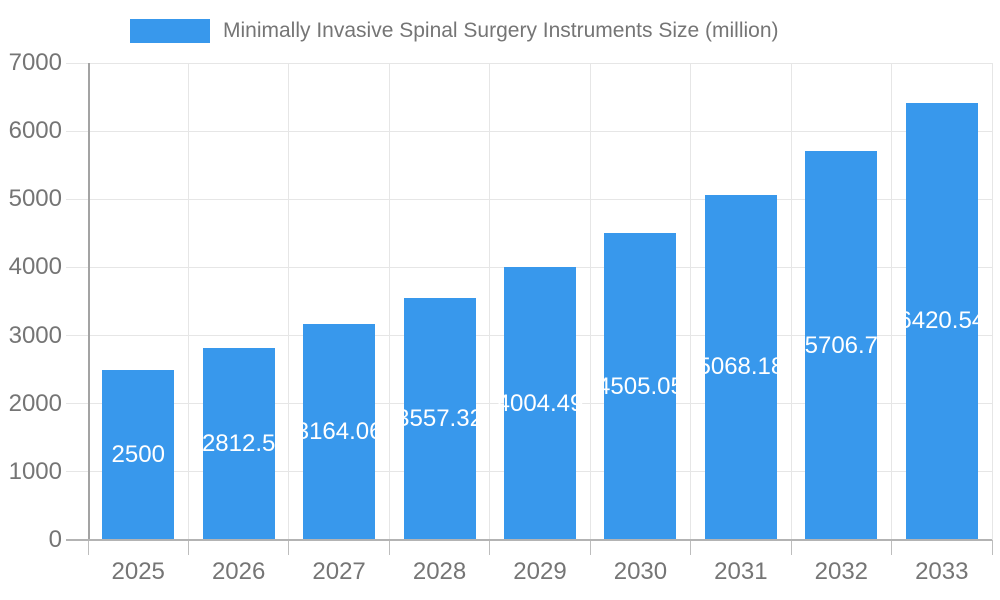 The height and width of the screenshot is (600, 1000). Describe the element at coordinates (138, 571) in the screenshot. I see `x-axis-tick-label: 2025` at that location.